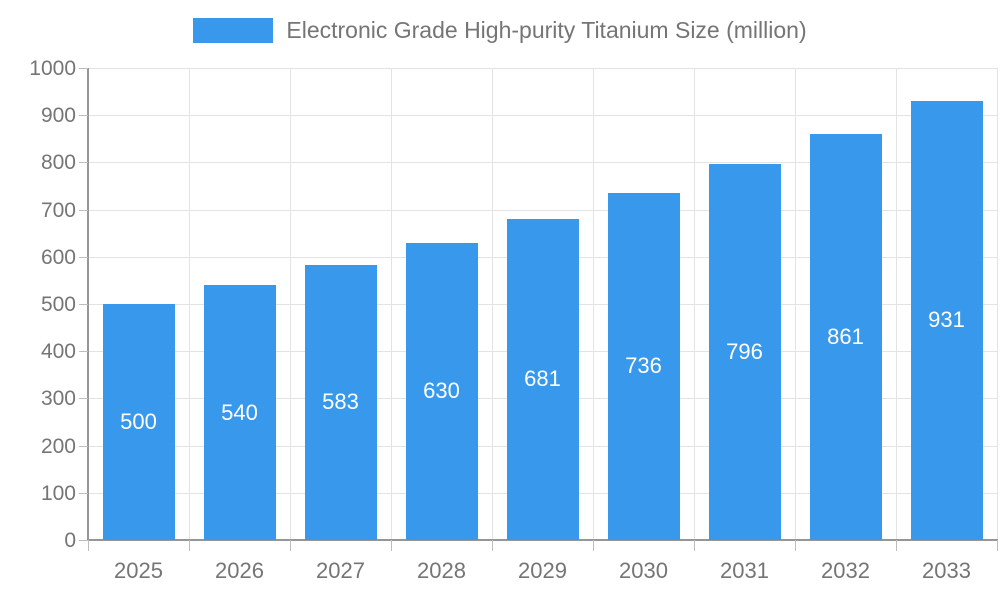 Image resolution: width=1000 pixels, height=600 pixels. Describe the element at coordinates (542, 540) in the screenshot. I see `x-axis-line` at that location.